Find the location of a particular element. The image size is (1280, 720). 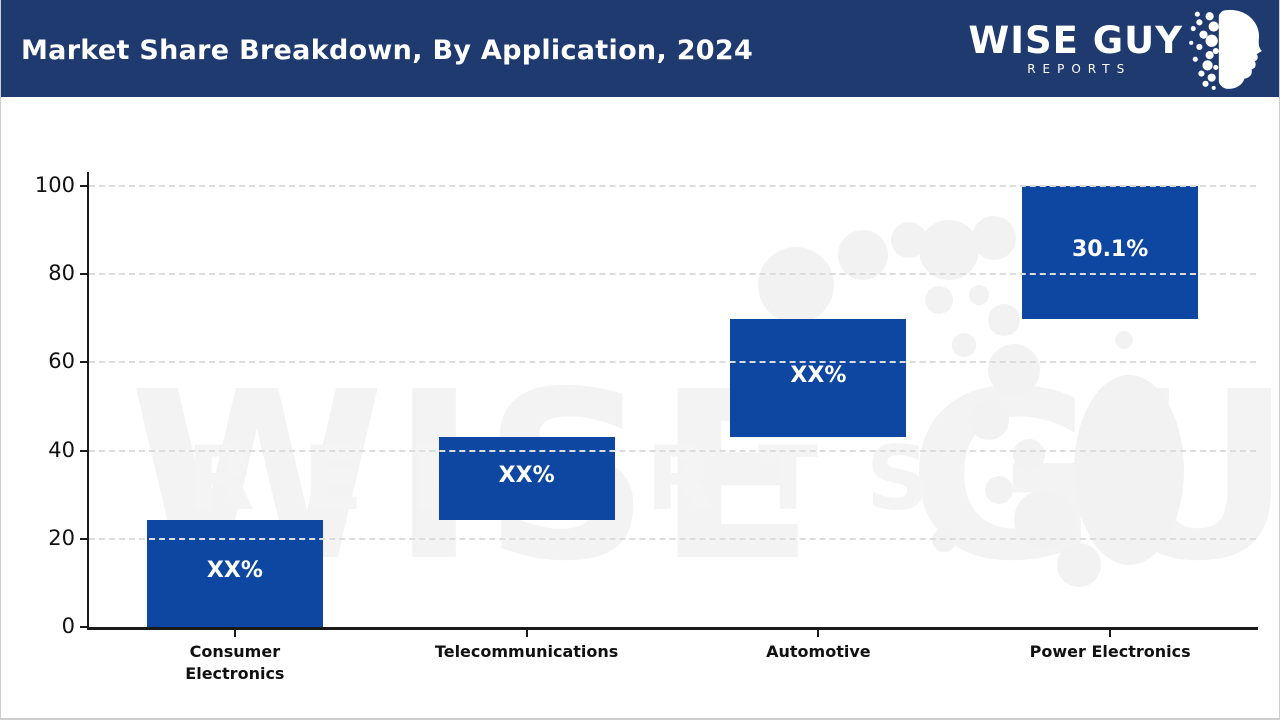

brand-logo: WISE GUY REPORTS is located at coordinates (1117, 49).